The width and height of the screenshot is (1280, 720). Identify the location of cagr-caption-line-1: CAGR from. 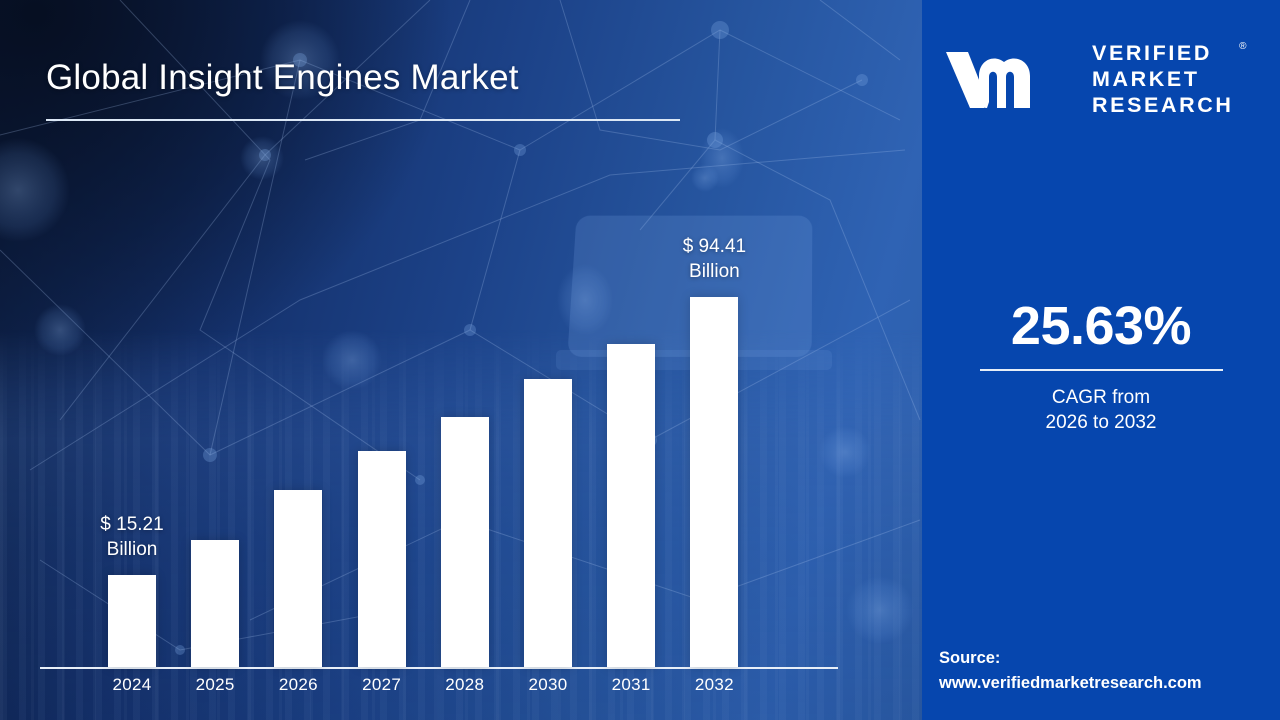
(1101, 397).